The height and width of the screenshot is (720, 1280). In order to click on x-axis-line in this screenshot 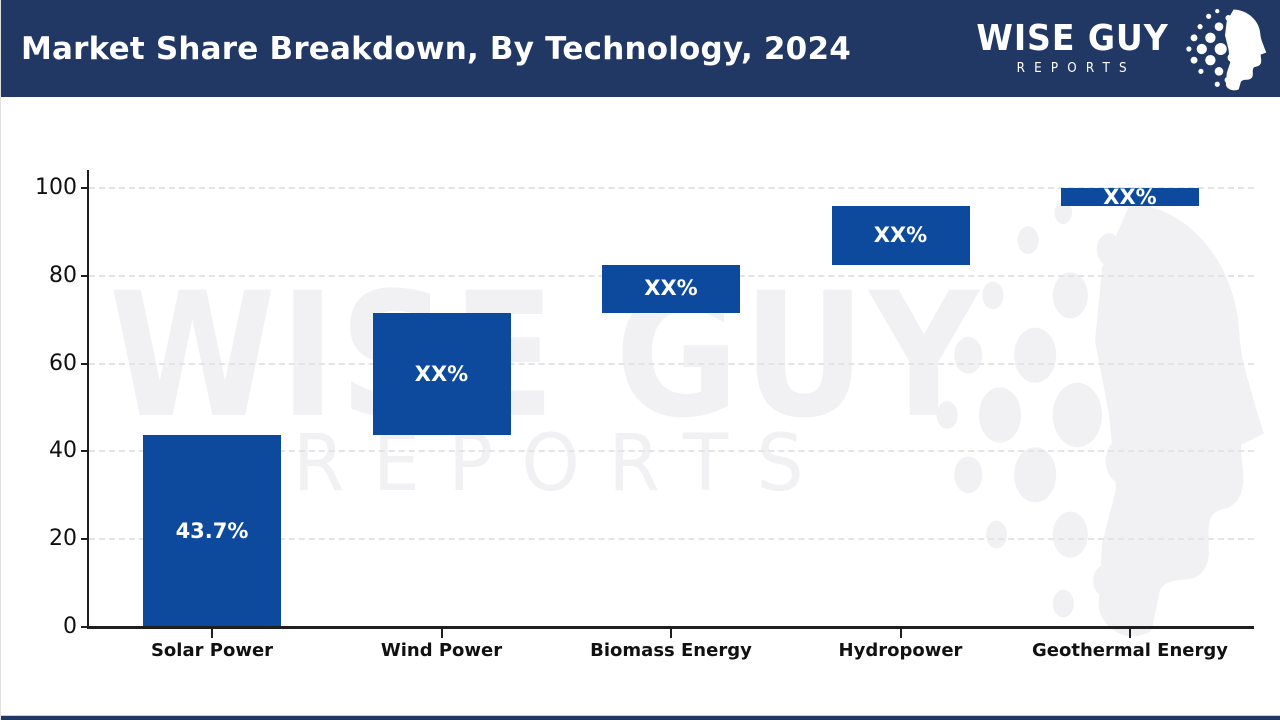, I will do `click(670, 627)`.